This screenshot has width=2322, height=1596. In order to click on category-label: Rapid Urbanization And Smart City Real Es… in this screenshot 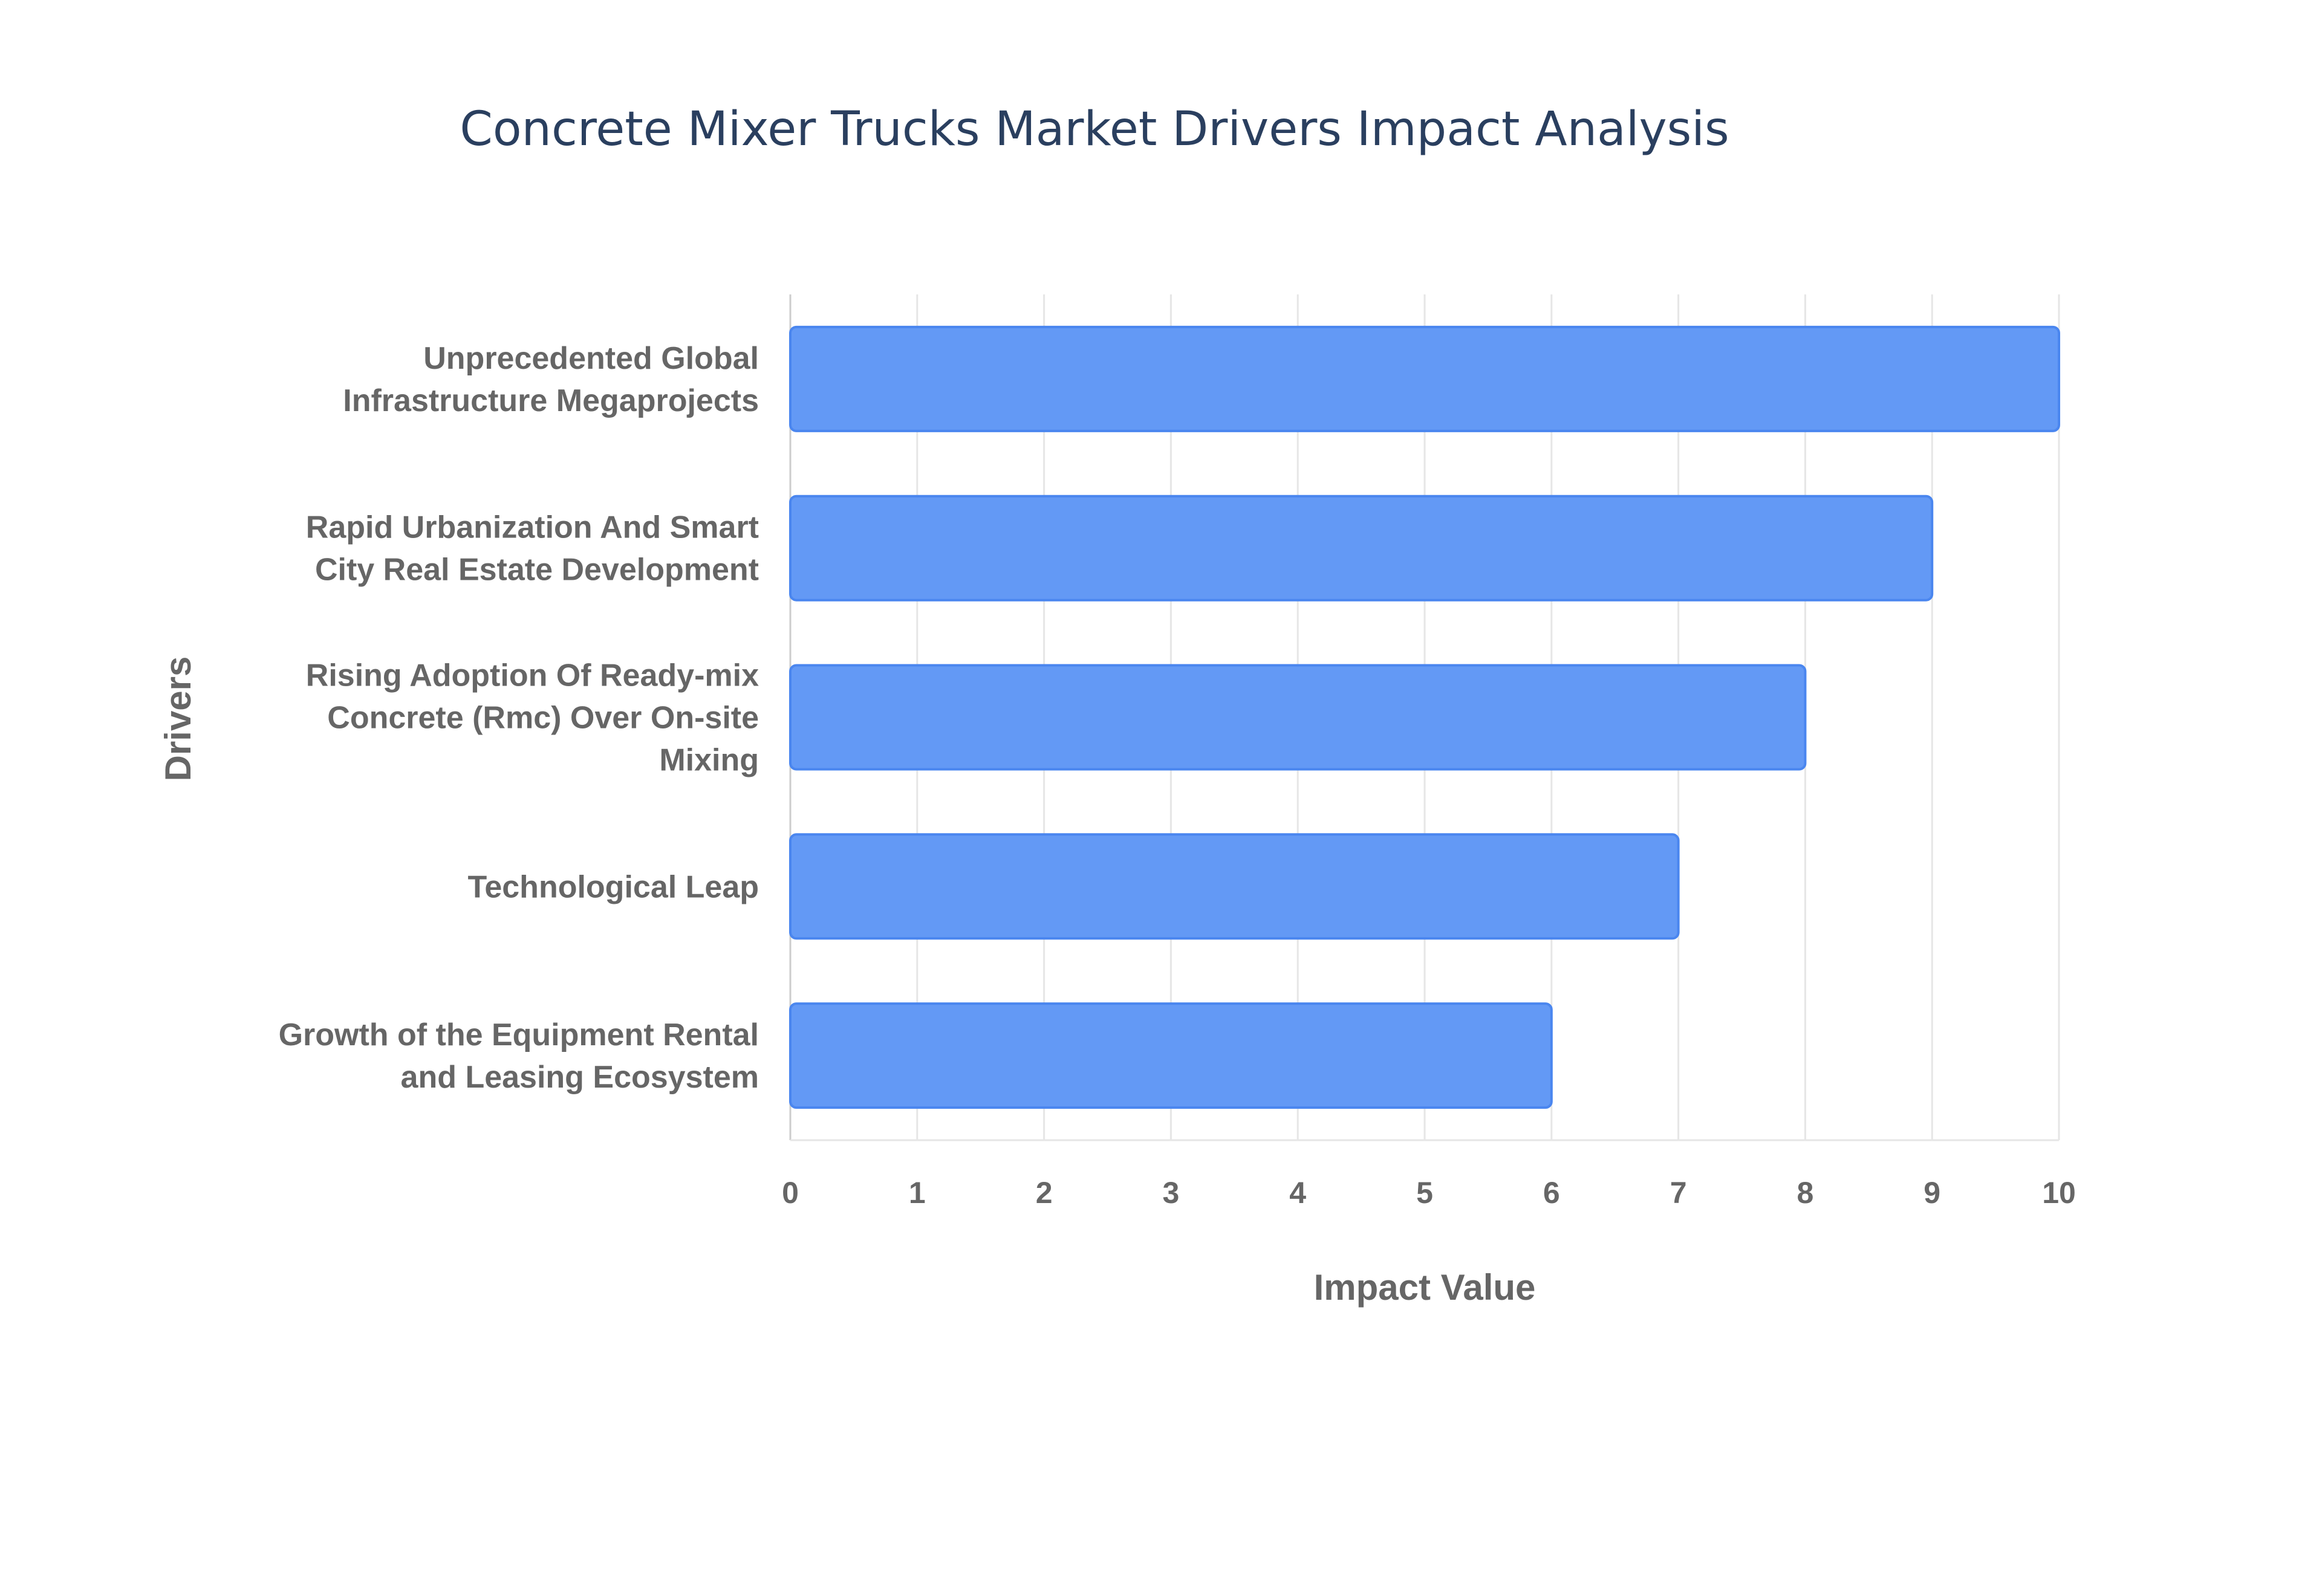, I will do `click(532, 549)`.